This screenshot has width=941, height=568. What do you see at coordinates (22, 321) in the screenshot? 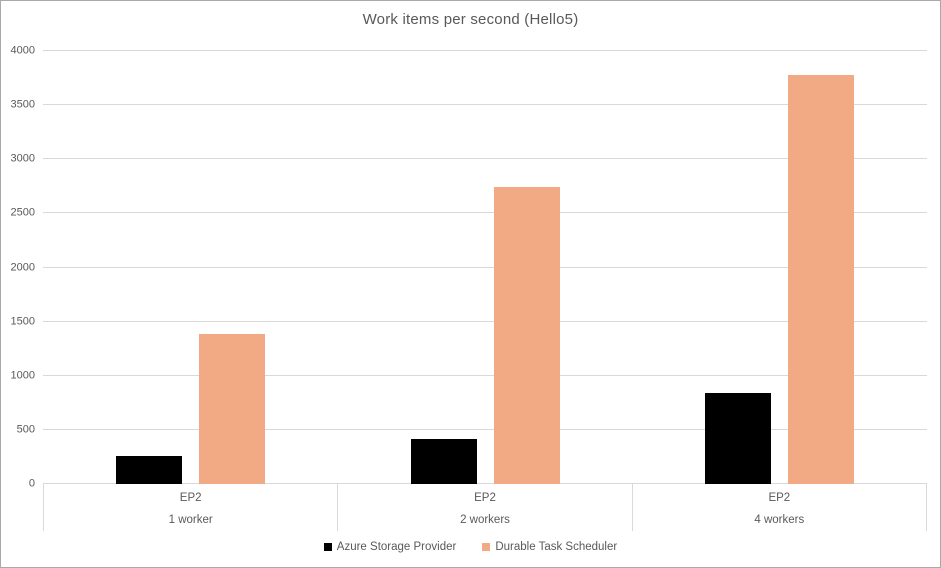
I see `y-tick-label-1500: 1500` at bounding box center [22, 321].